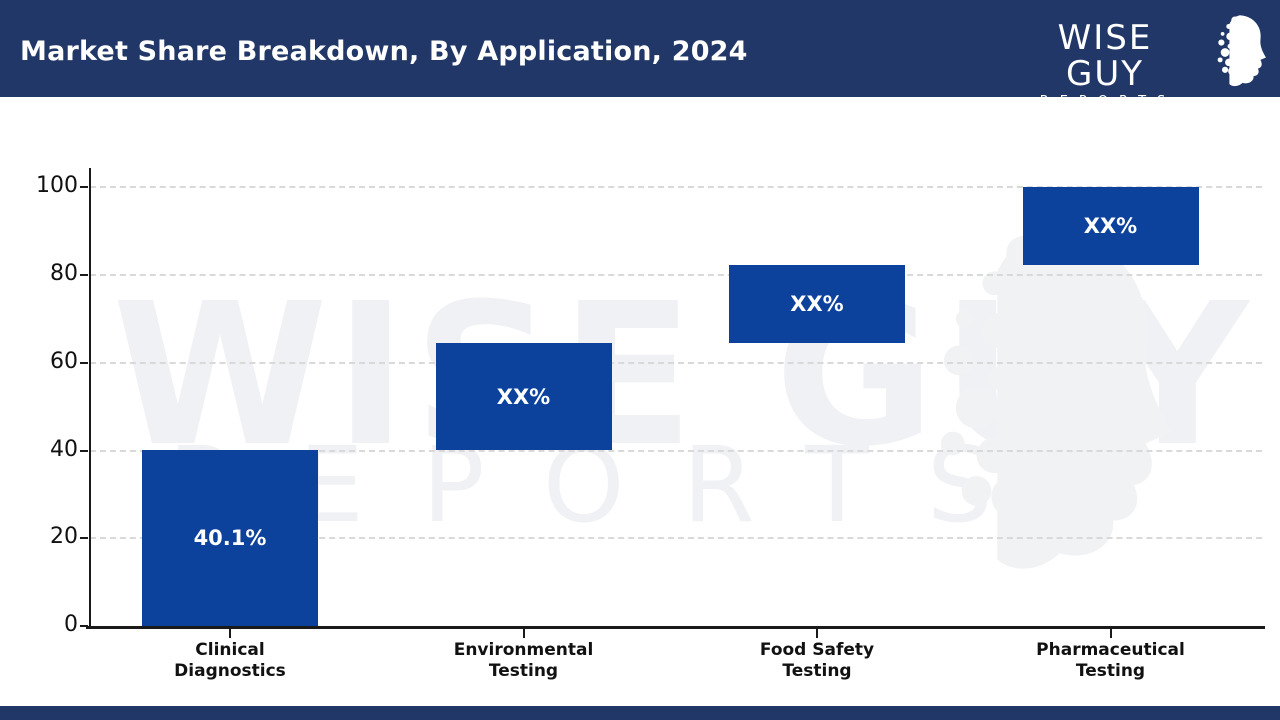  Describe the element at coordinates (230, 650) in the screenshot. I see `x-category-label-line: Clinical` at that location.